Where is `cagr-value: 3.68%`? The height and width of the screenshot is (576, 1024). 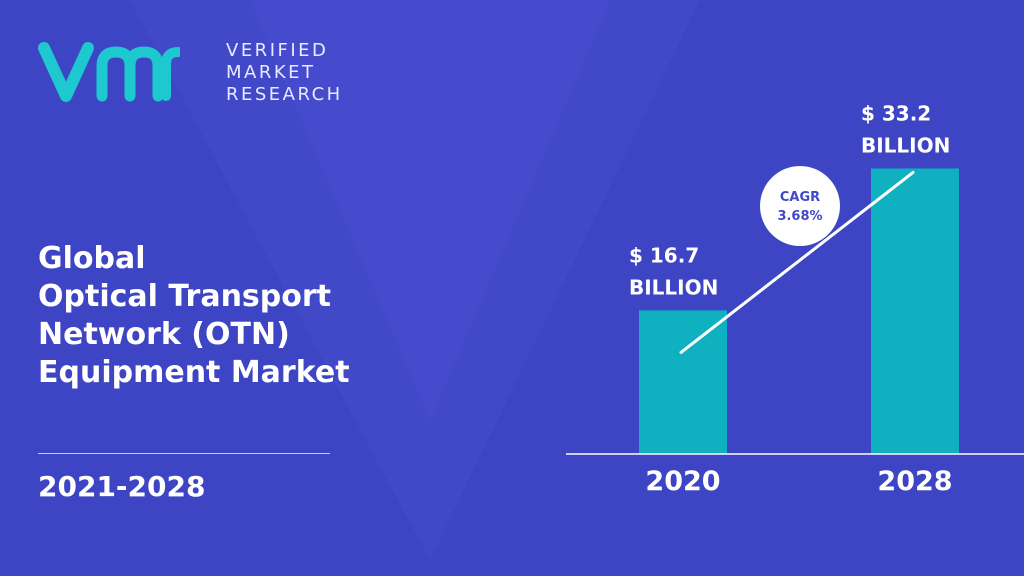
cagr-value: 3.68% is located at coordinates (799, 216).